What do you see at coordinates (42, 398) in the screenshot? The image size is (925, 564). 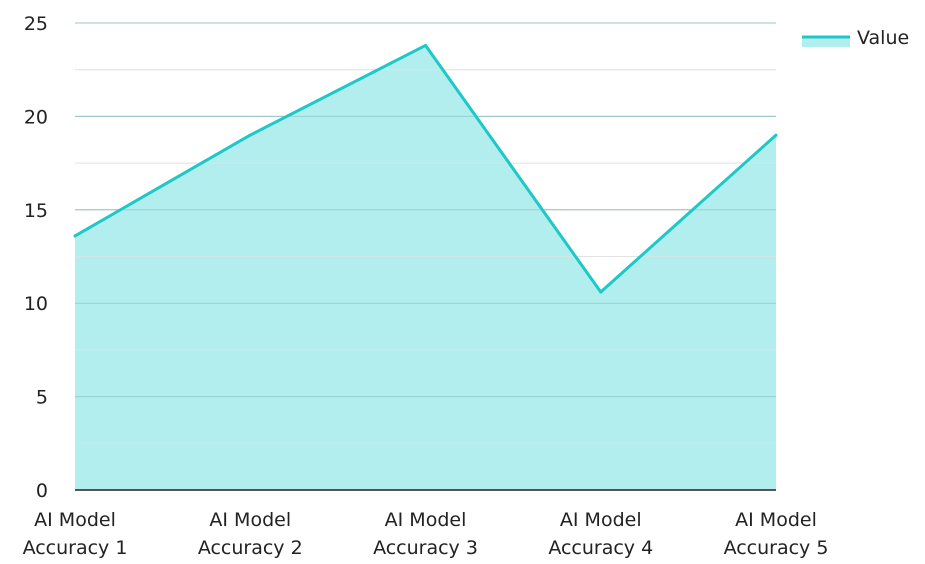 I see `y-tick-label: 5` at bounding box center [42, 398].